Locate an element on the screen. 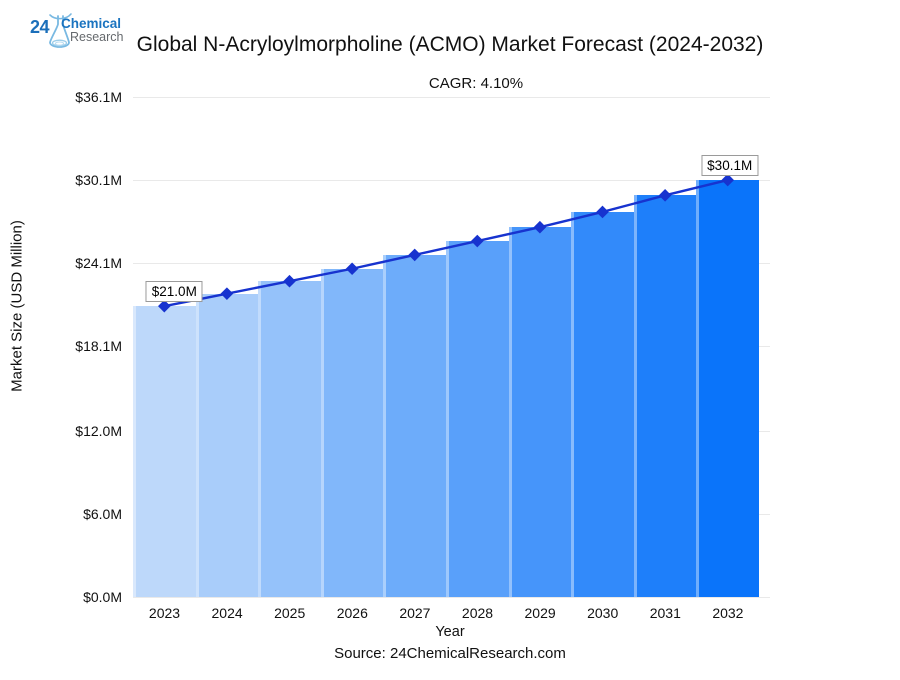 Image resolution: width=900 pixels, height=680 pixels. y-tick-label: $36.1M is located at coordinates (98, 97).